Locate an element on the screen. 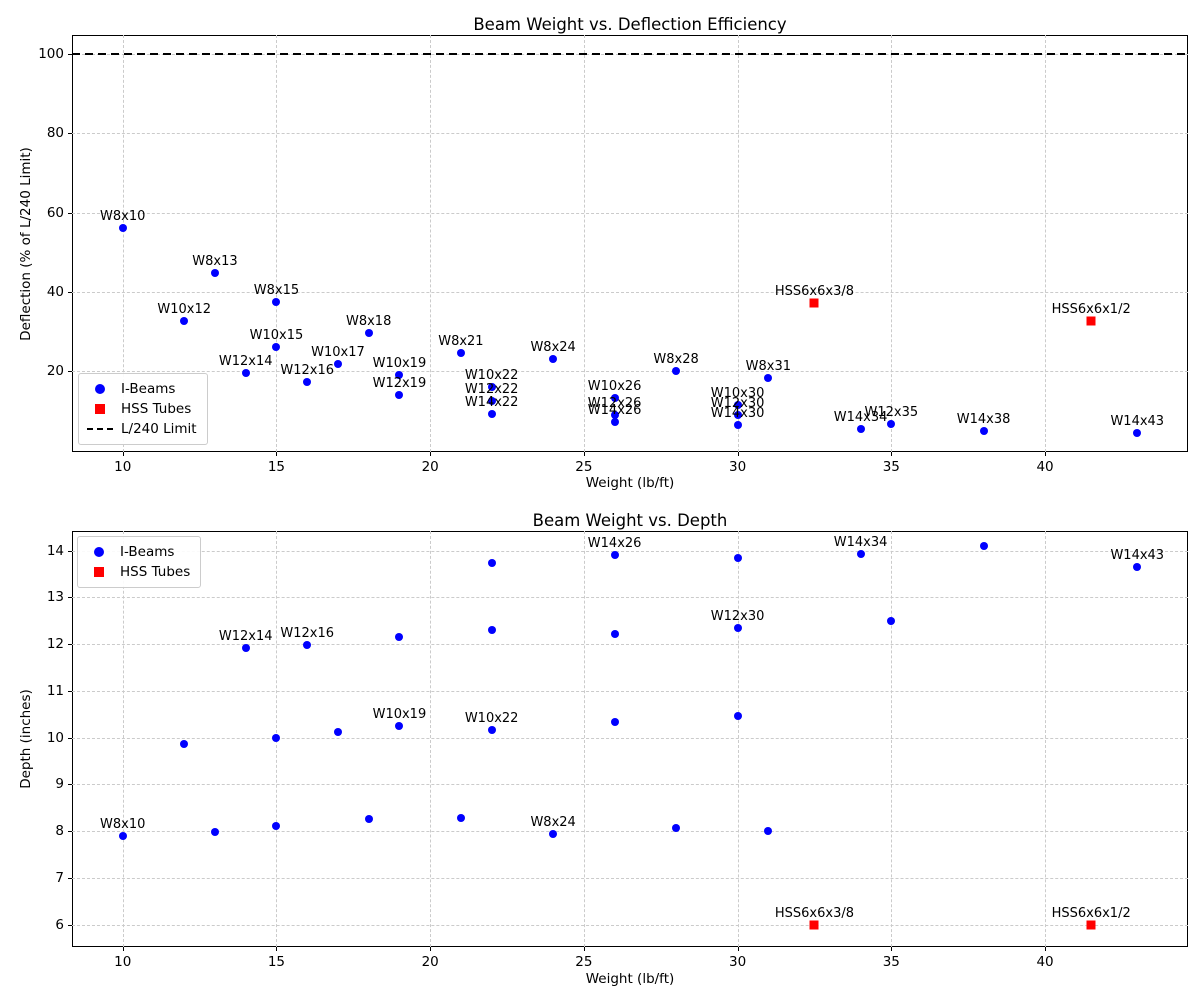 Image resolution: width=1200 pixels, height=1000 pixels. point-label-W8x10: W8x10 is located at coordinates (123, 217).